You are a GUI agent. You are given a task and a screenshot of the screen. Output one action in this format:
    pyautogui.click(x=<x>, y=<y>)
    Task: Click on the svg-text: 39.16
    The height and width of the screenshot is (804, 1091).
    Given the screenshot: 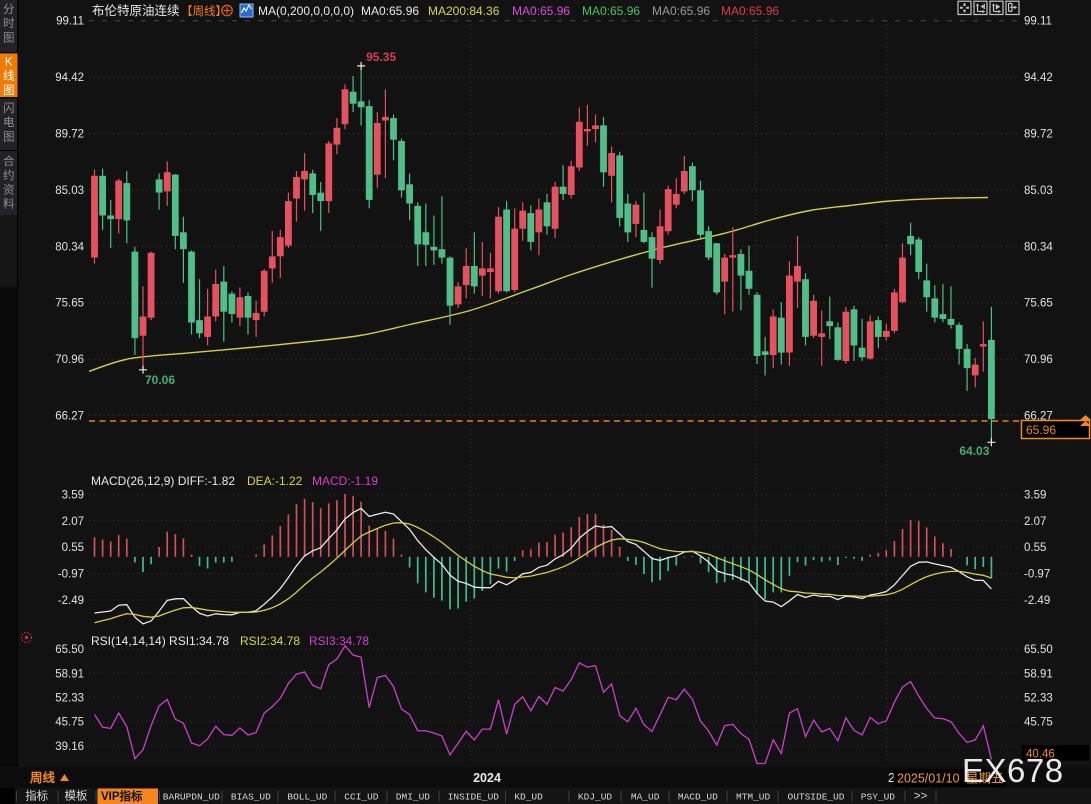 What is the action you would take?
    pyautogui.click(x=69, y=747)
    